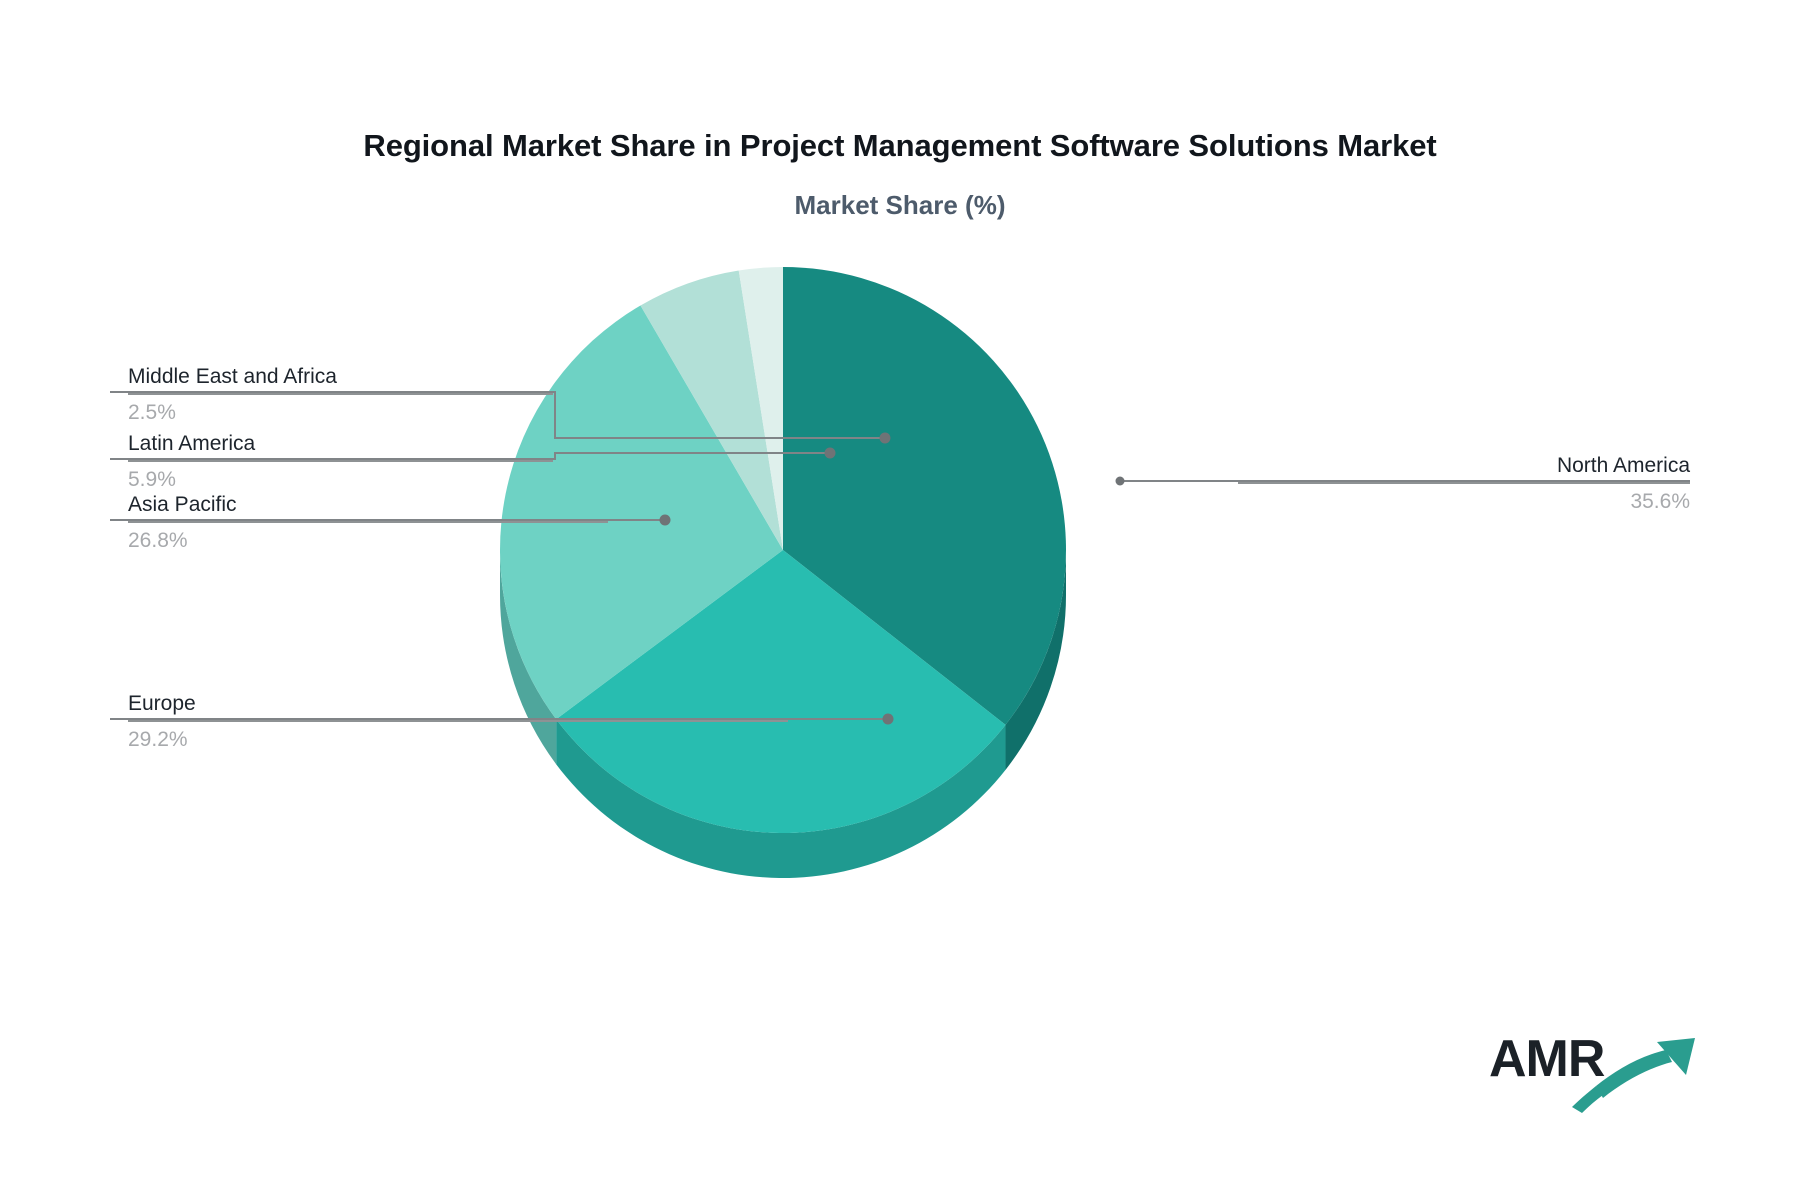 This screenshot has width=1800, height=1196. Describe the element at coordinates (885, 438) in the screenshot. I see `leader-dot-middle-east-africa` at that location.